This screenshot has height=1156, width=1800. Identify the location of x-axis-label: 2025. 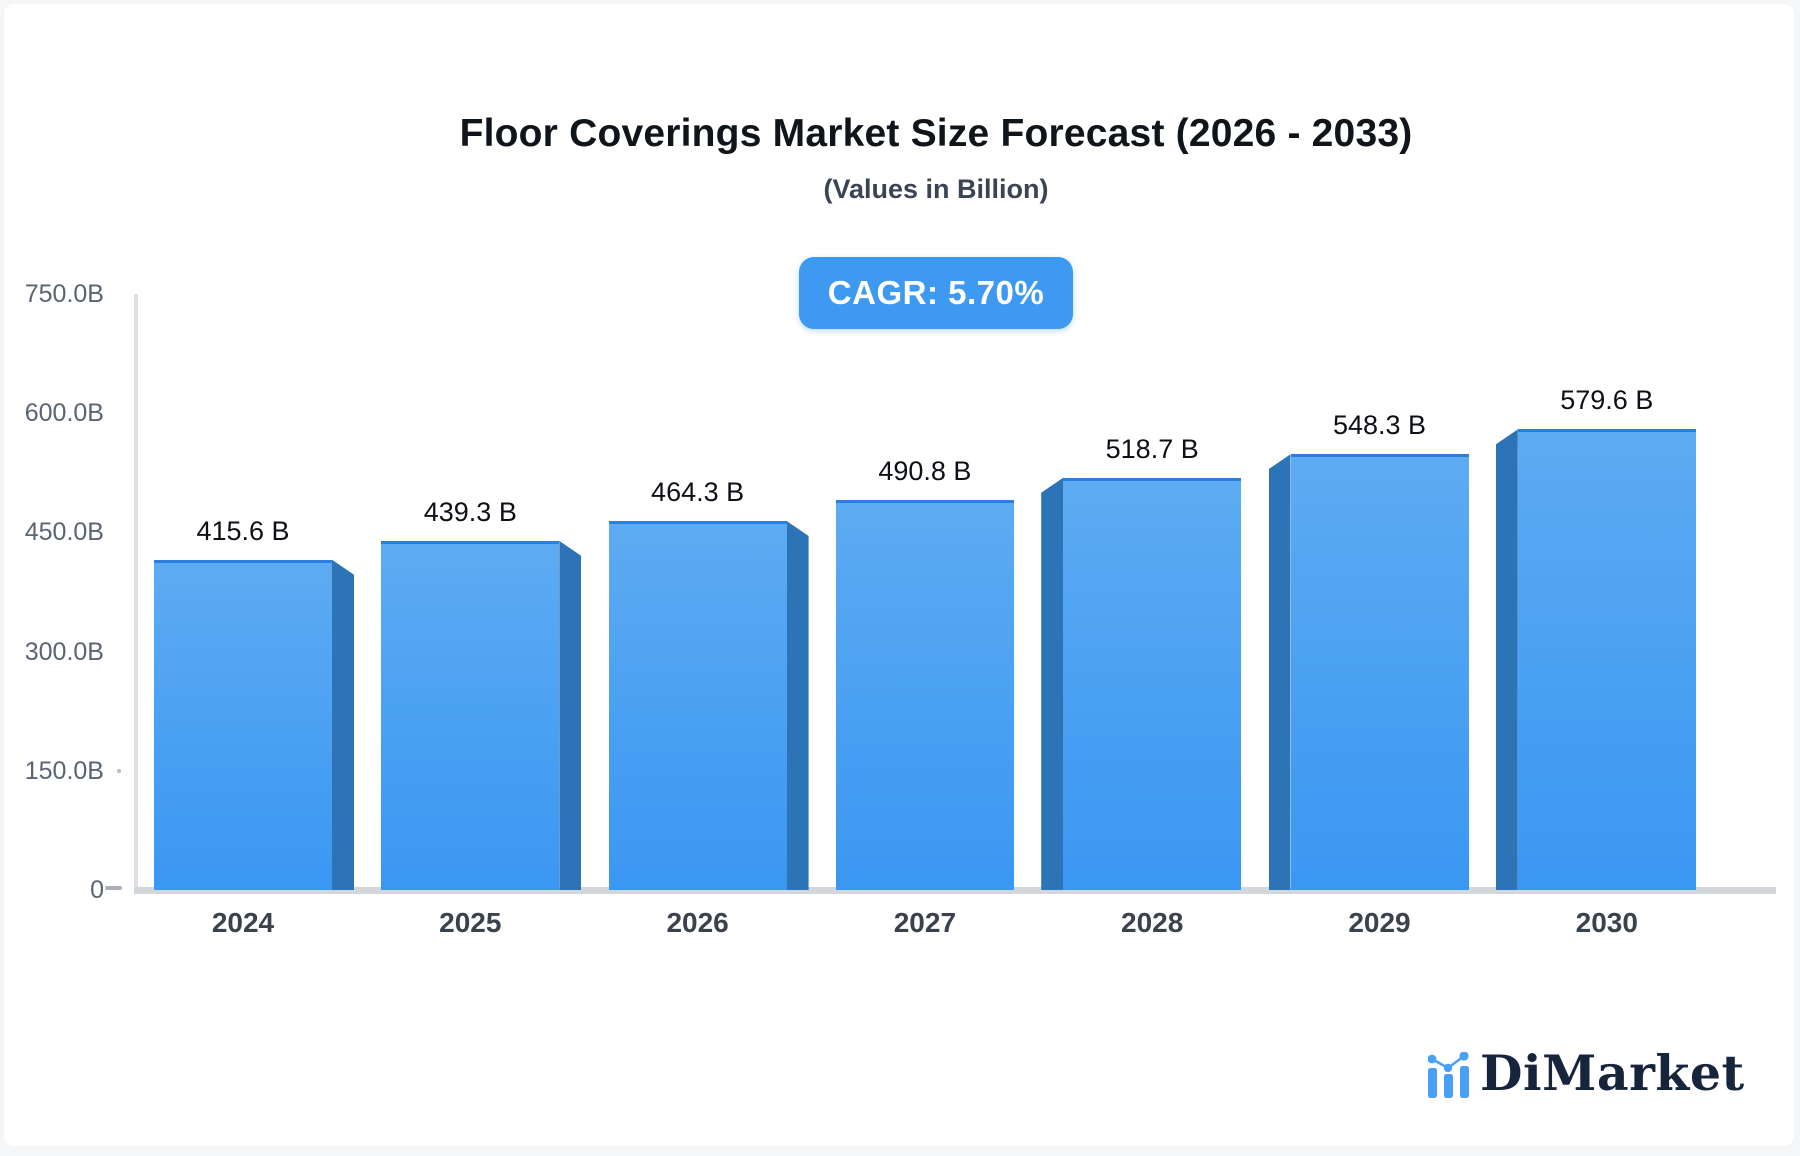
(470, 922).